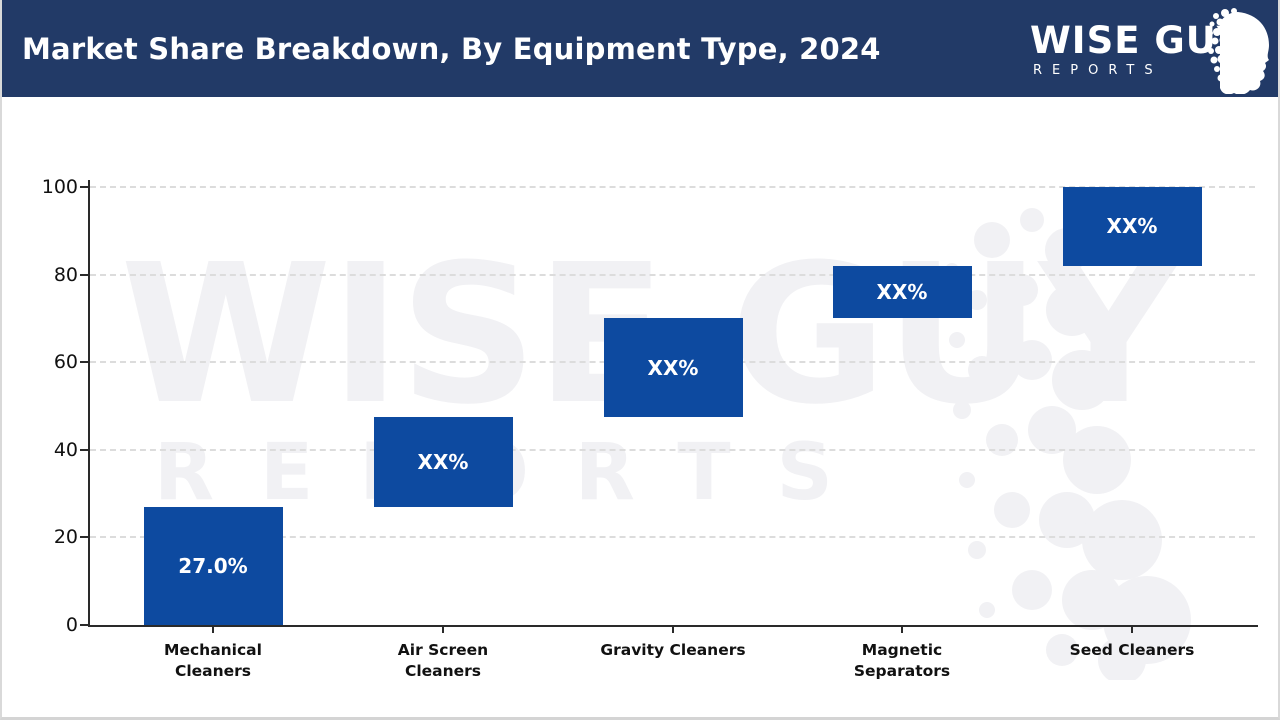  What do you see at coordinates (902, 661) in the screenshot?
I see `x-tick-label-4: Magnetic Separators` at bounding box center [902, 661].